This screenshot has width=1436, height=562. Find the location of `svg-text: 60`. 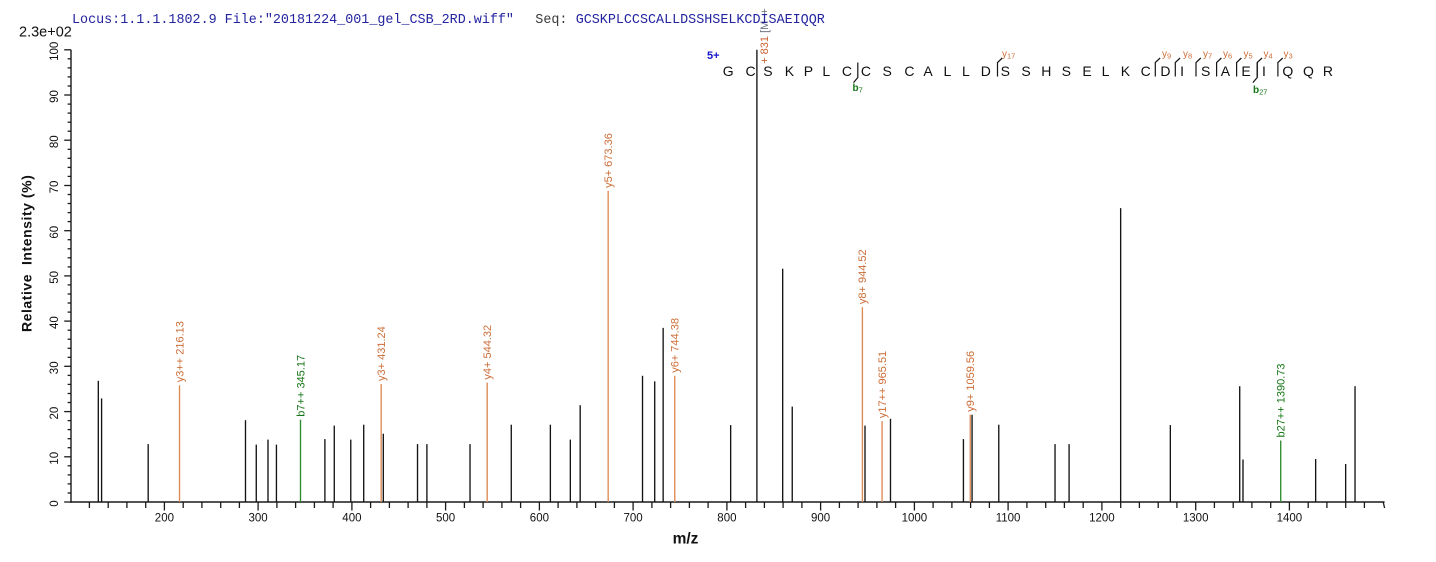

svg-text: 60 is located at coordinates (55, 232).